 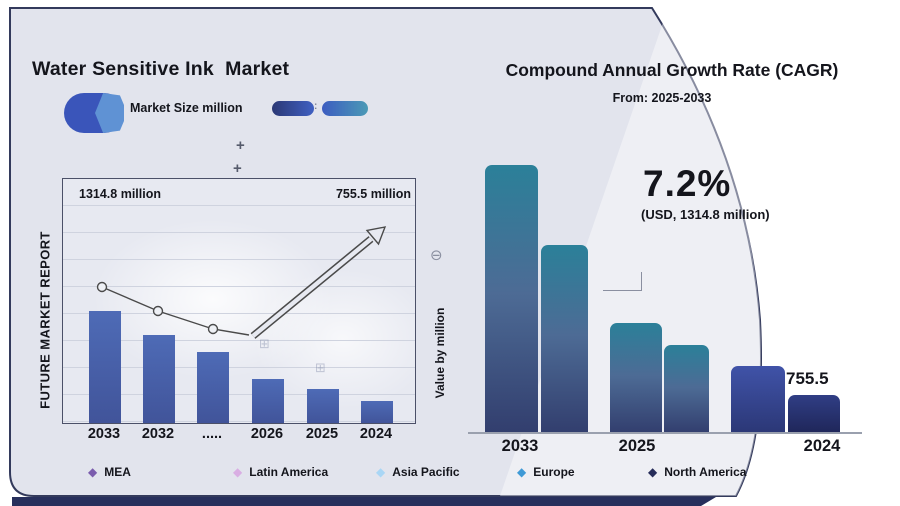 What do you see at coordinates (807, 378) in the screenshot?
I see `value-annotation: 755.5` at bounding box center [807, 378].